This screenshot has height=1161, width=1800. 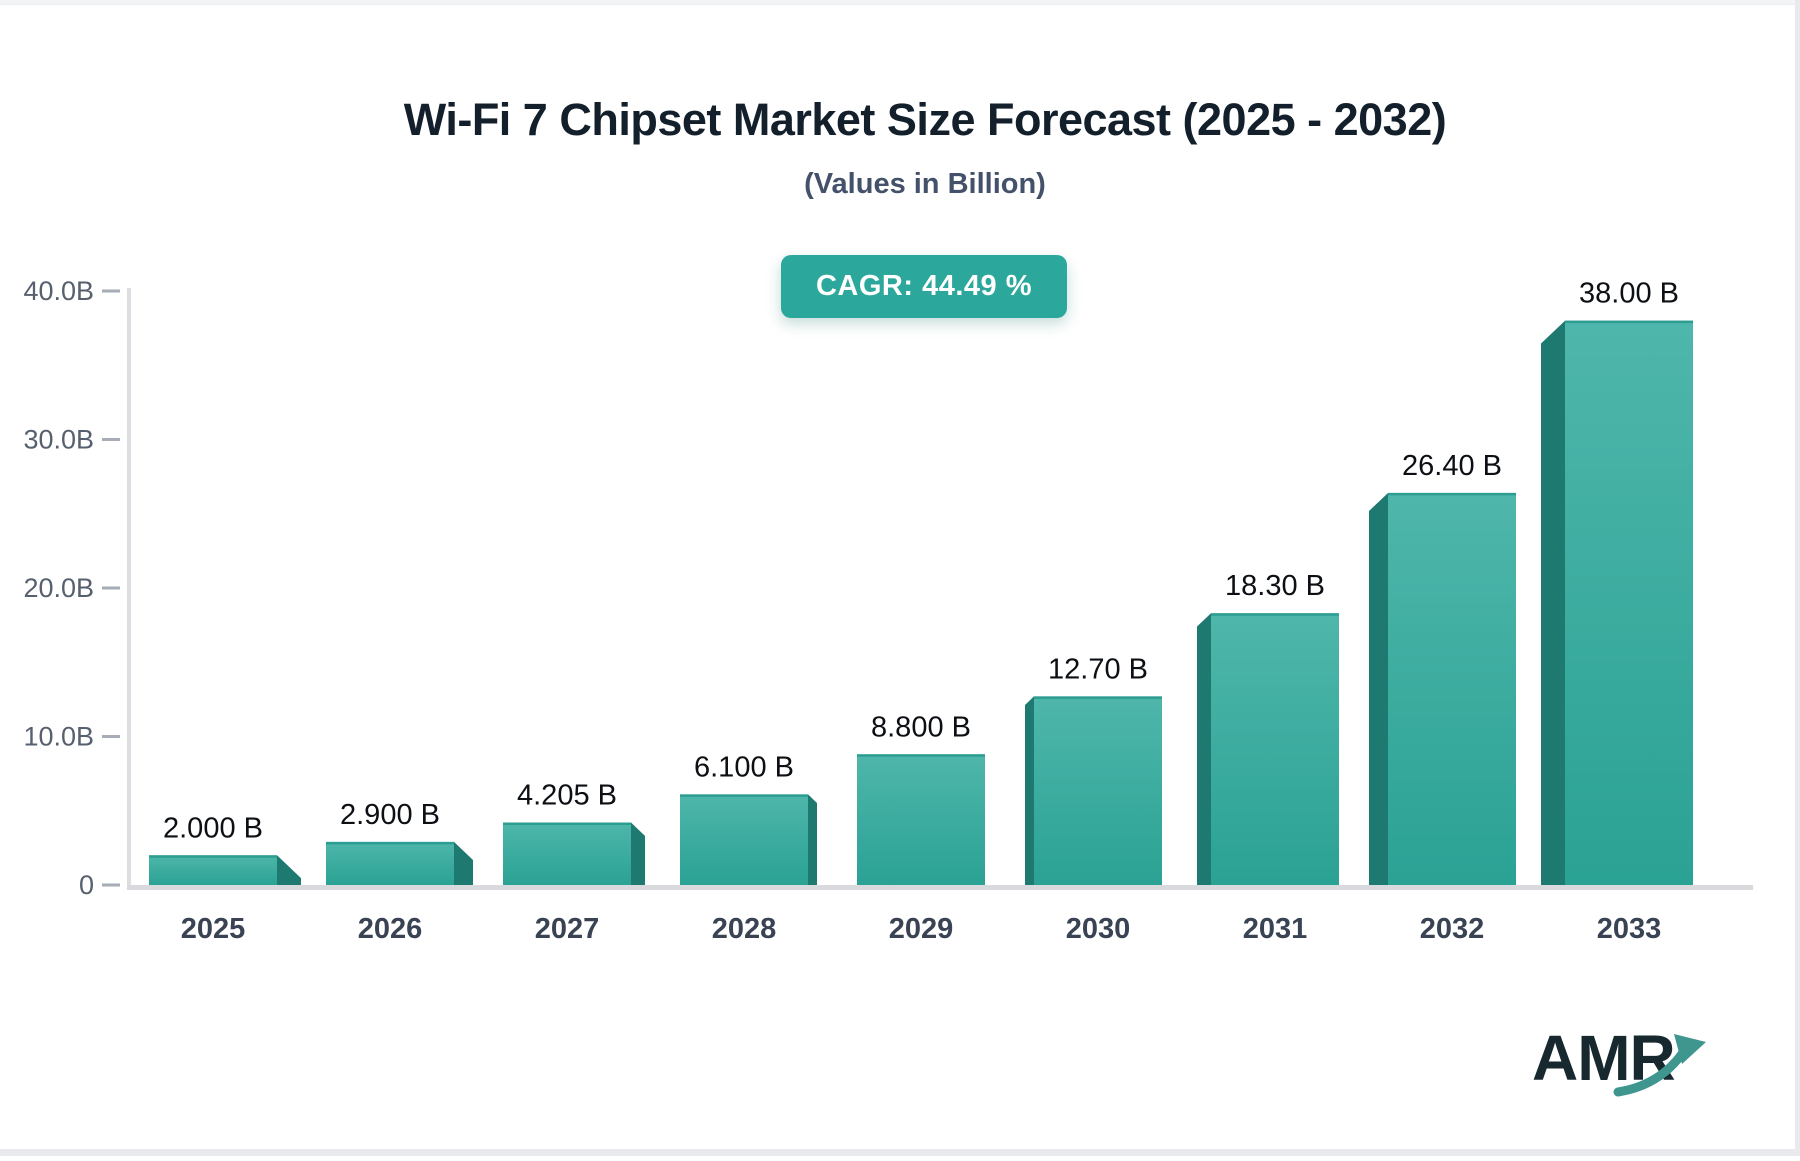 I want to click on bar-value-label: 18.30 B, so click(x=1275, y=586).